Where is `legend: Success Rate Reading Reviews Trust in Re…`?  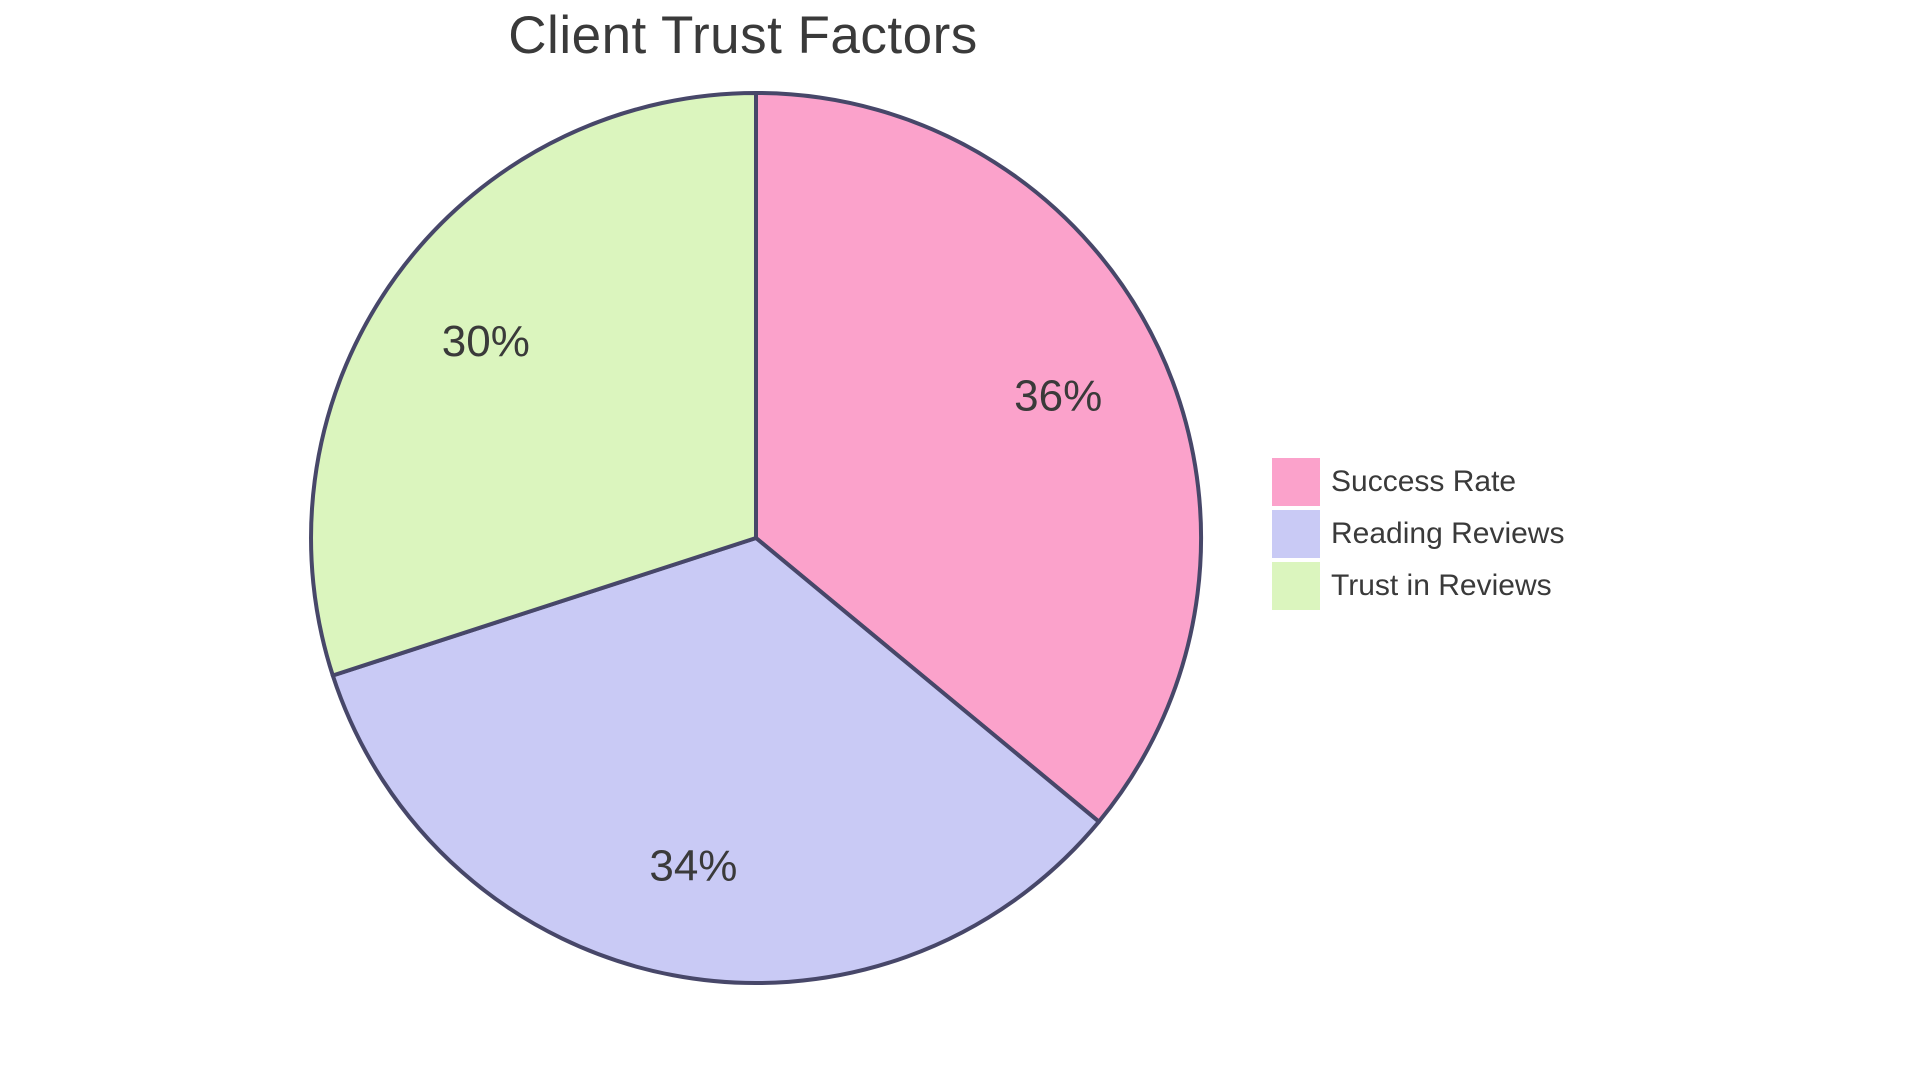
legend: Success Rate Reading Reviews Trust in Re… is located at coordinates (1418, 534).